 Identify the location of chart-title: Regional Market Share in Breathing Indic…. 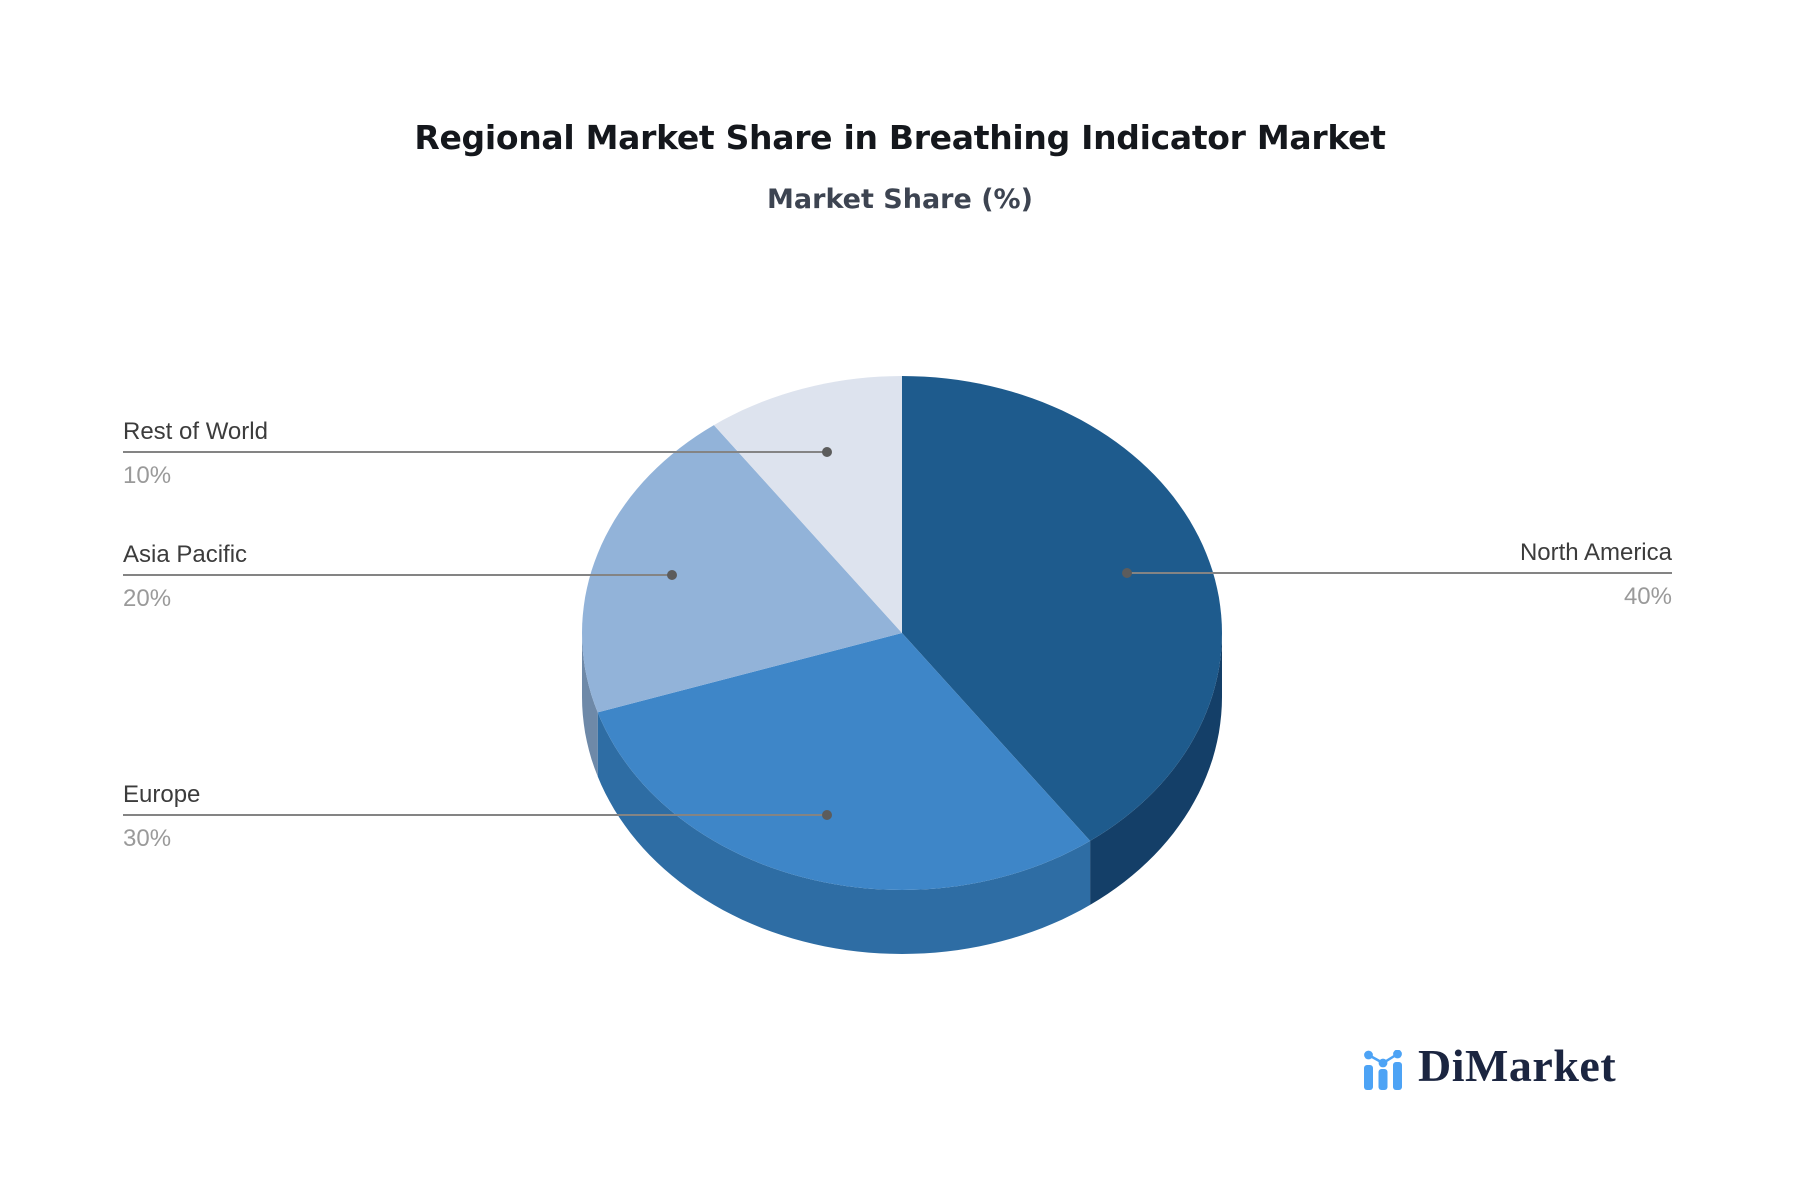
(900, 137).